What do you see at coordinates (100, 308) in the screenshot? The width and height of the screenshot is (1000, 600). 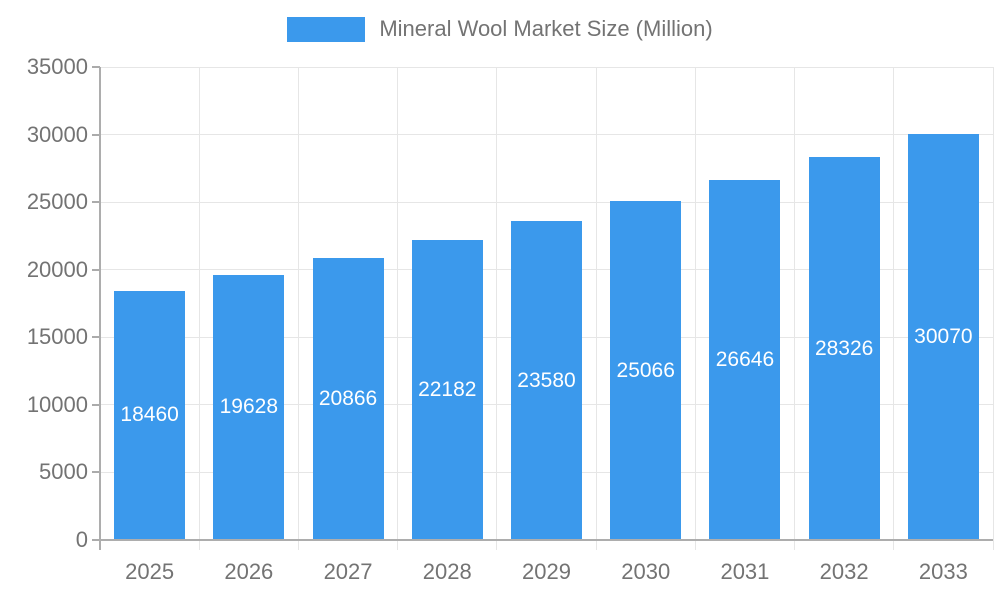 I see `y-axis-line` at bounding box center [100, 308].